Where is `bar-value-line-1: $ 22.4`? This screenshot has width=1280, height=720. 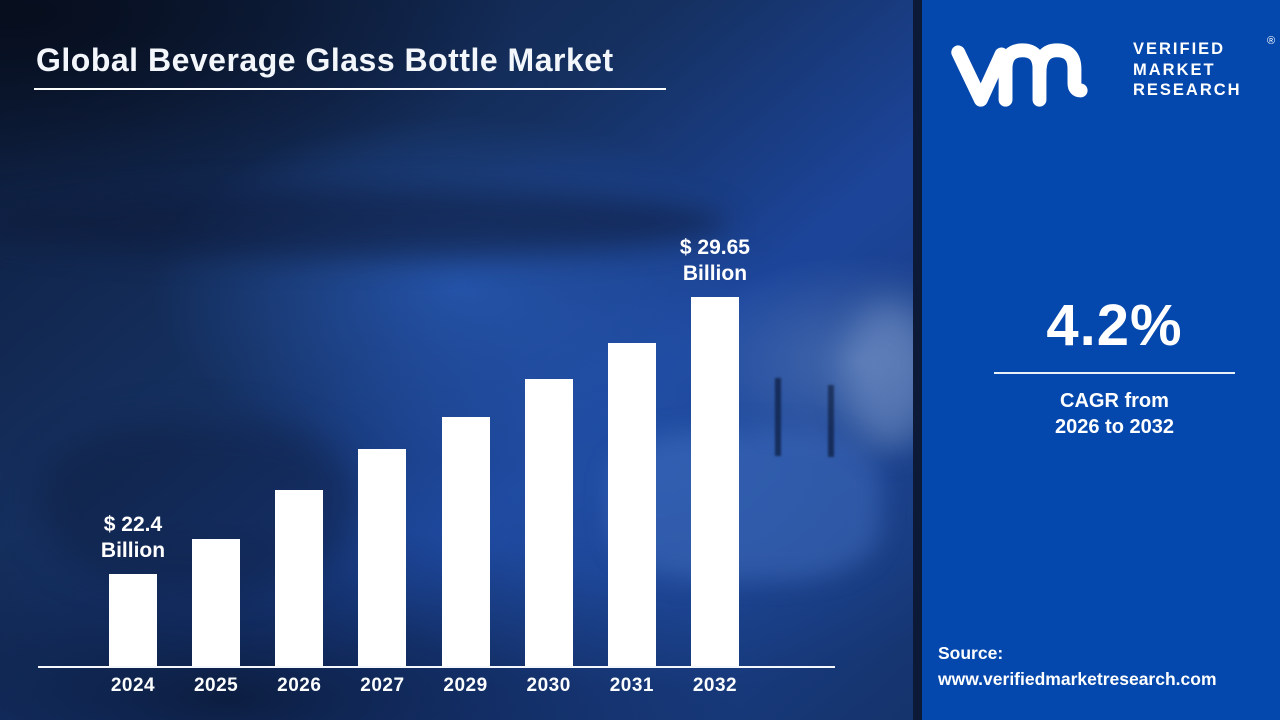 bar-value-line-1: $ 22.4 is located at coordinates (133, 524).